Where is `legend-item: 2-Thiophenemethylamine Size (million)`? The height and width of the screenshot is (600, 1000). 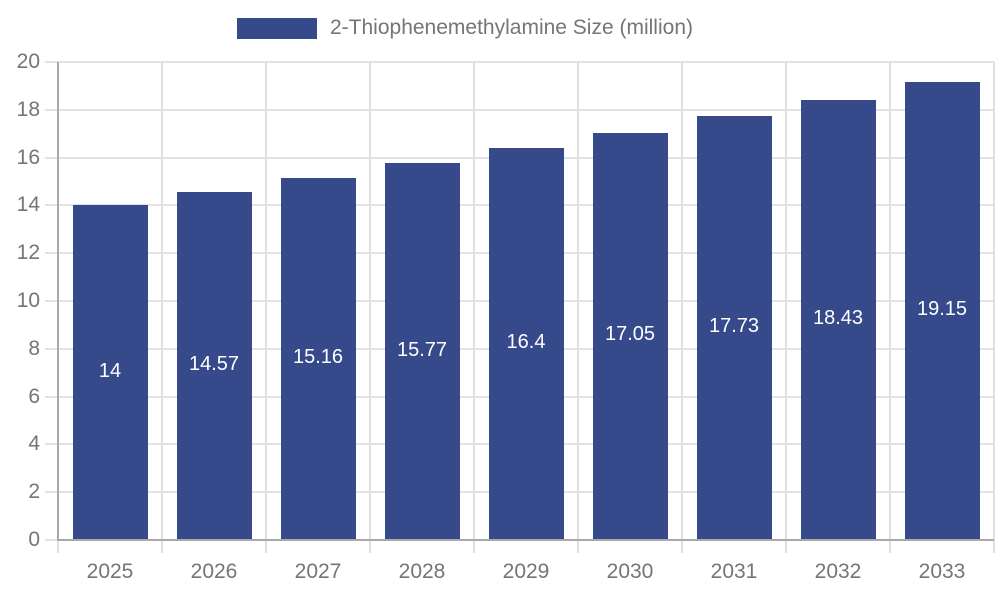
legend-item: 2-Thiophenemethylamine Size (million) is located at coordinates (465, 28).